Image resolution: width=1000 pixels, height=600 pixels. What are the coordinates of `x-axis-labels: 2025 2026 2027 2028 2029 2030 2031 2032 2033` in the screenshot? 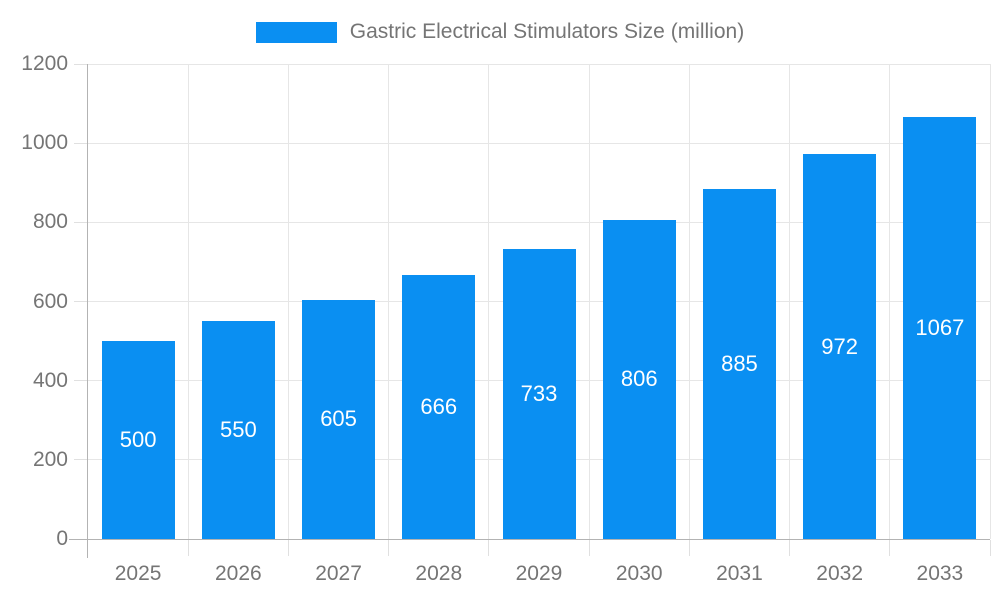 It's located at (539, 575).